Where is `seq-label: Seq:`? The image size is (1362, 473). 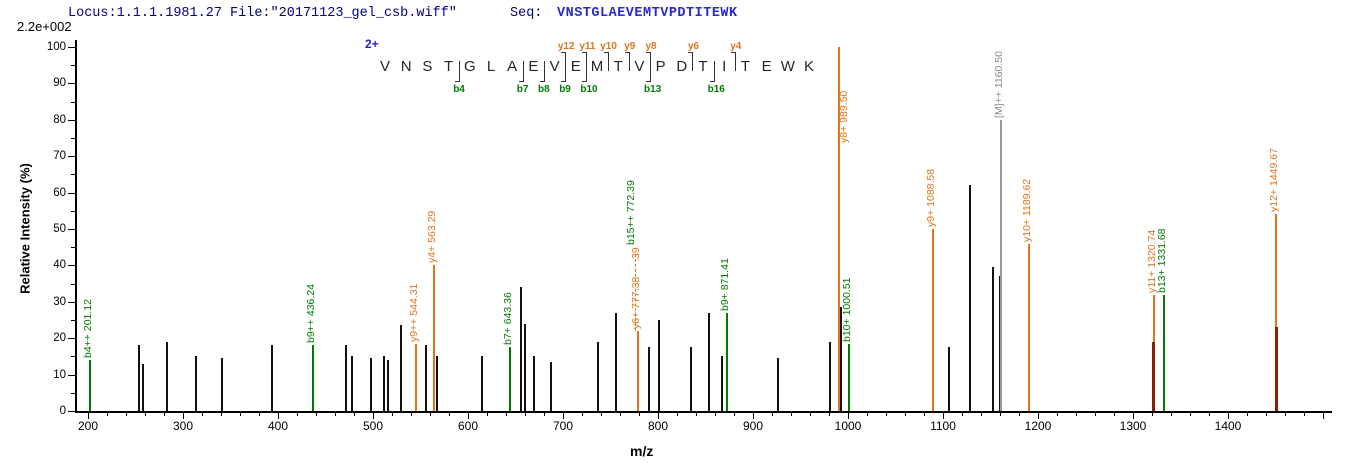 seq-label: Seq: is located at coordinates (526, 13).